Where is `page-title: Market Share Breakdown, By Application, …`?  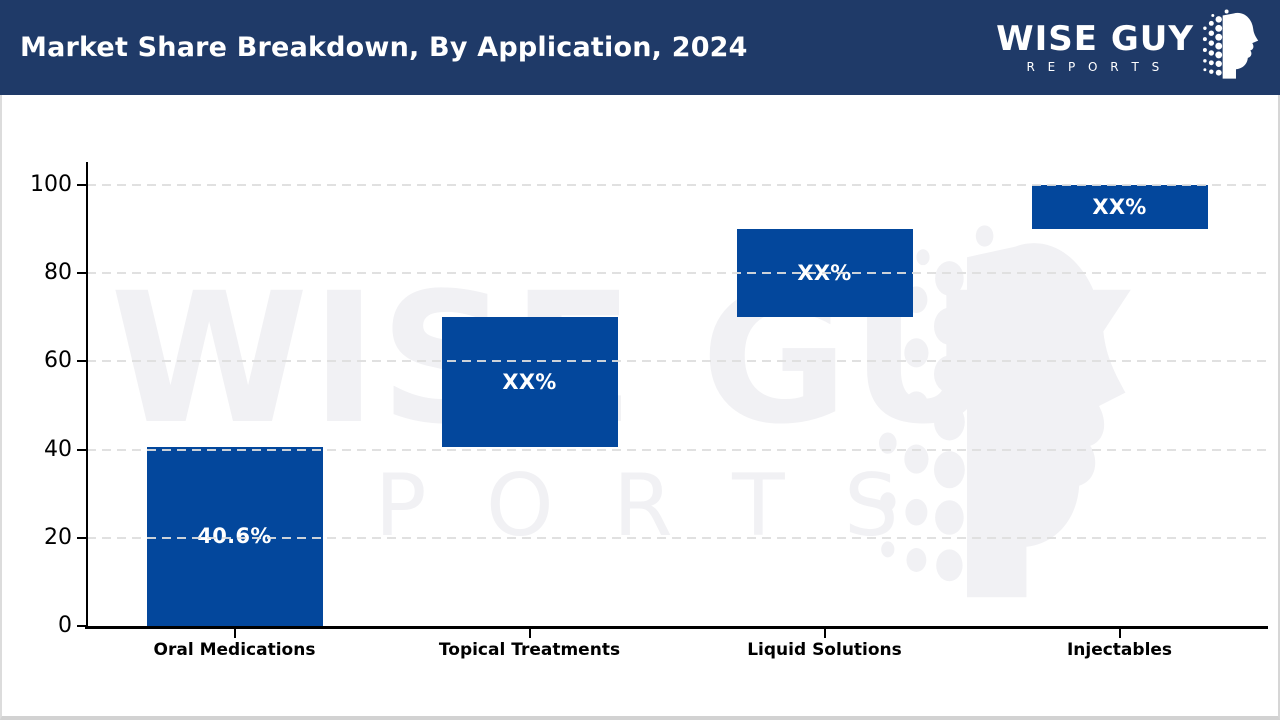 page-title: Market Share Breakdown, By Application, … is located at coordinates (384, 47).